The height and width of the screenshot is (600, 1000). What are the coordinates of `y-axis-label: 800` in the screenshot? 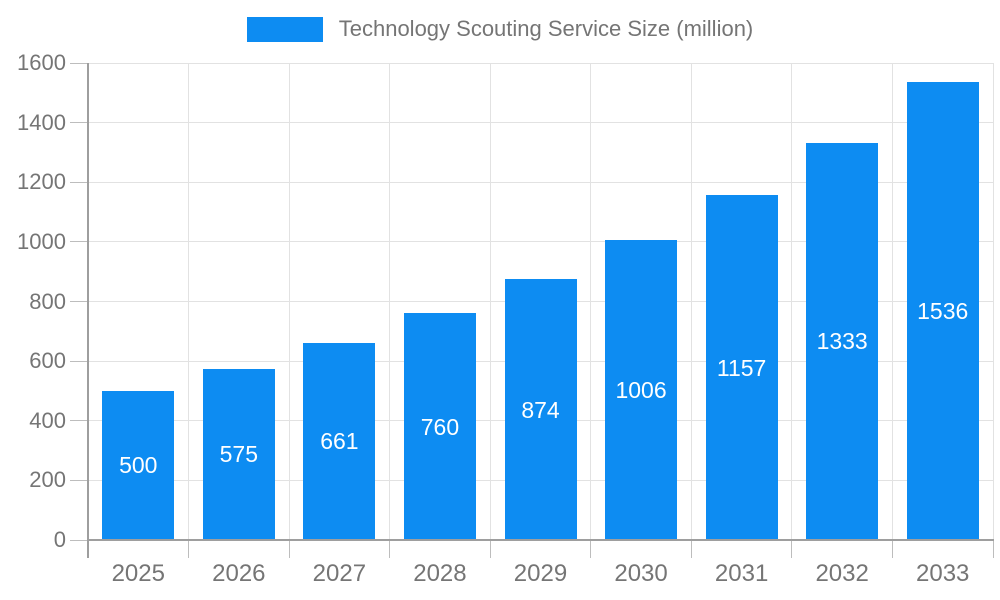 It's located at (47, 301).